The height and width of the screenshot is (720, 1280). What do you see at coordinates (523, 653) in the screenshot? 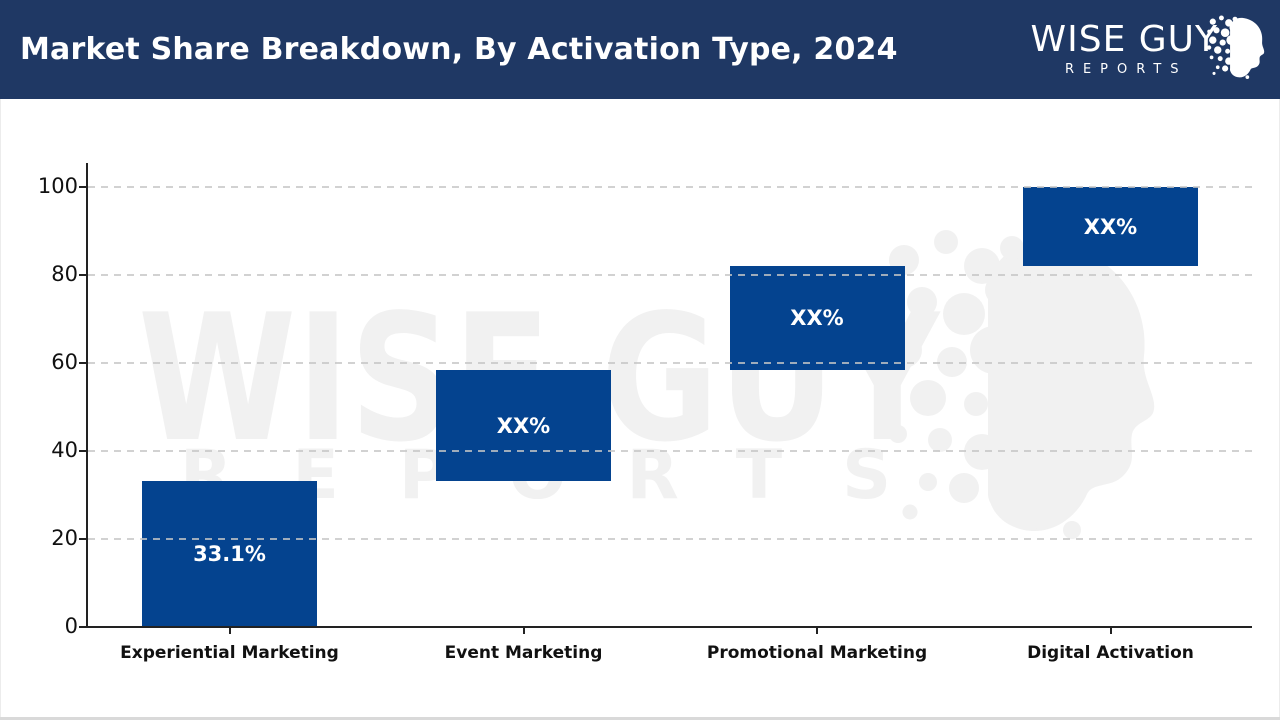
I see `x-category-label: Event Marketing` at bounding box center [523, 653].